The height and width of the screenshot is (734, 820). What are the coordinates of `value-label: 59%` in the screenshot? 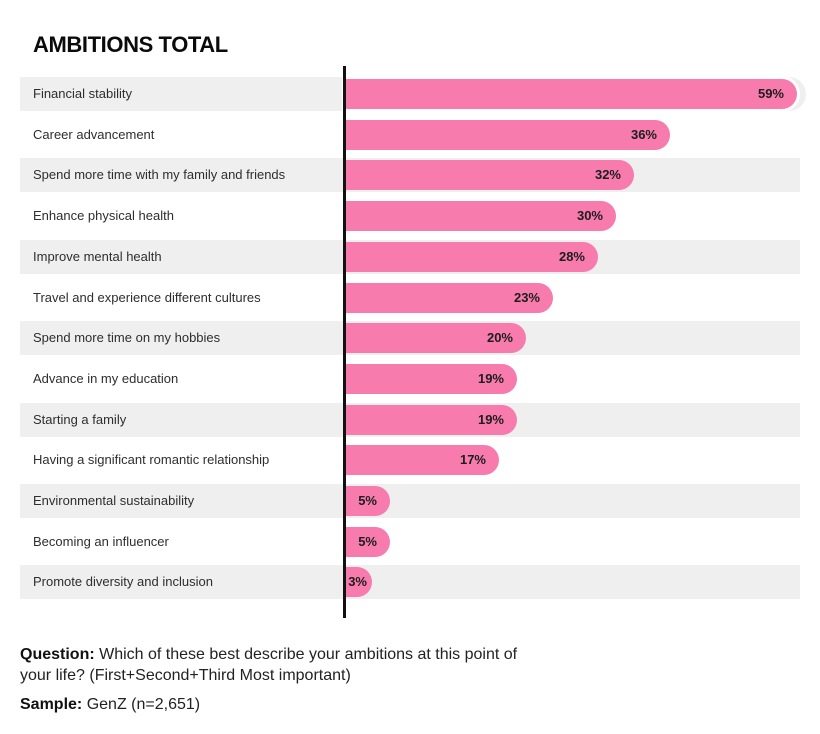 It's located at (770, 93).